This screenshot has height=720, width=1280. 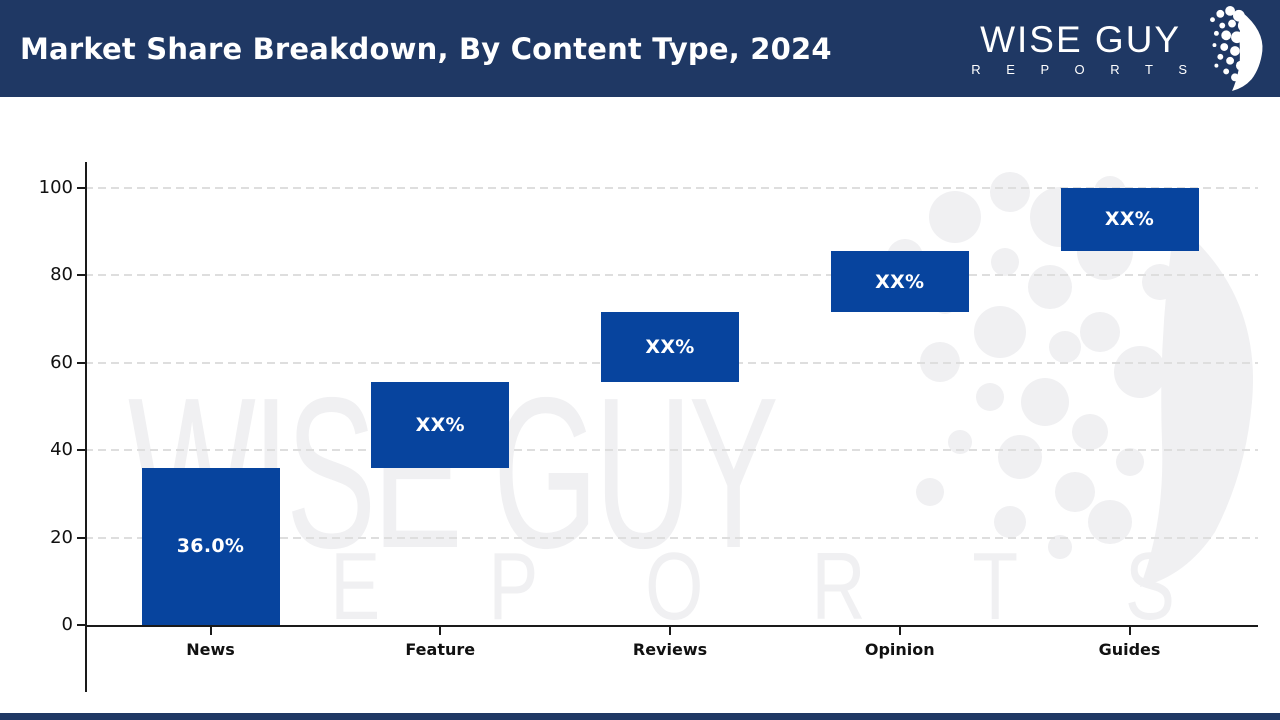 I want to click on gridline-y100, so click(x=671, y=187).